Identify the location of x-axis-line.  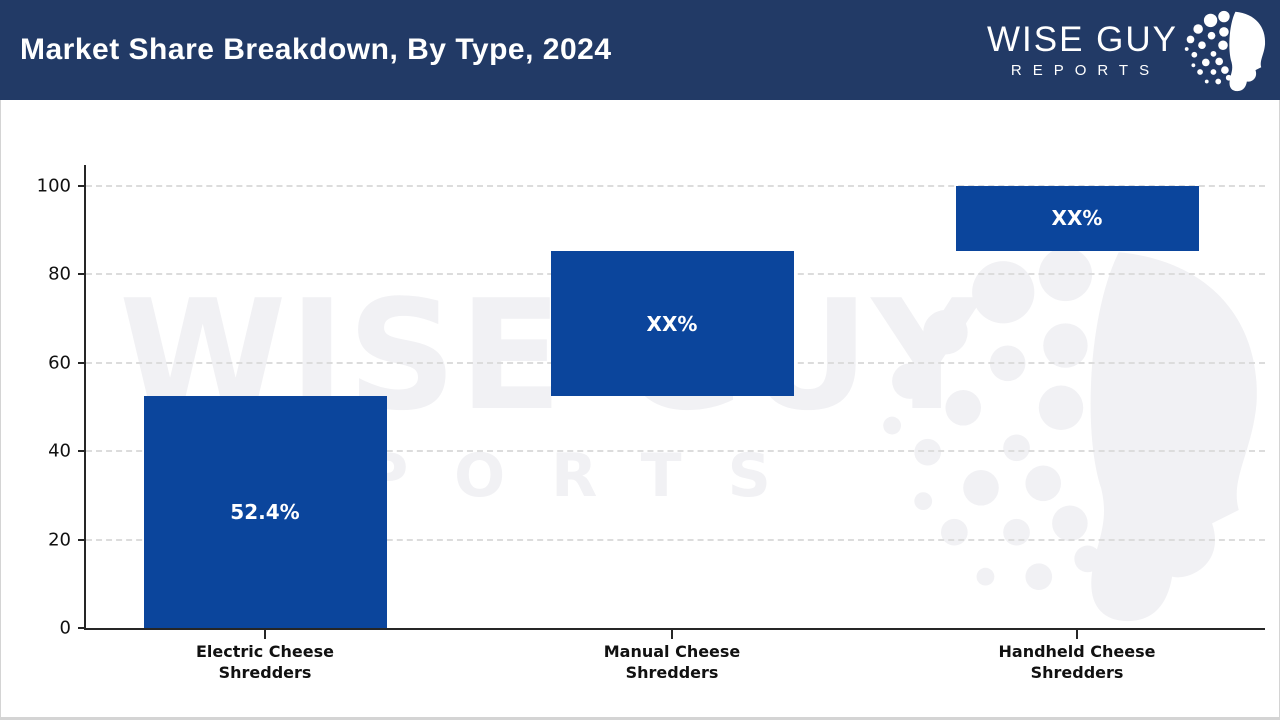
(674, 629).